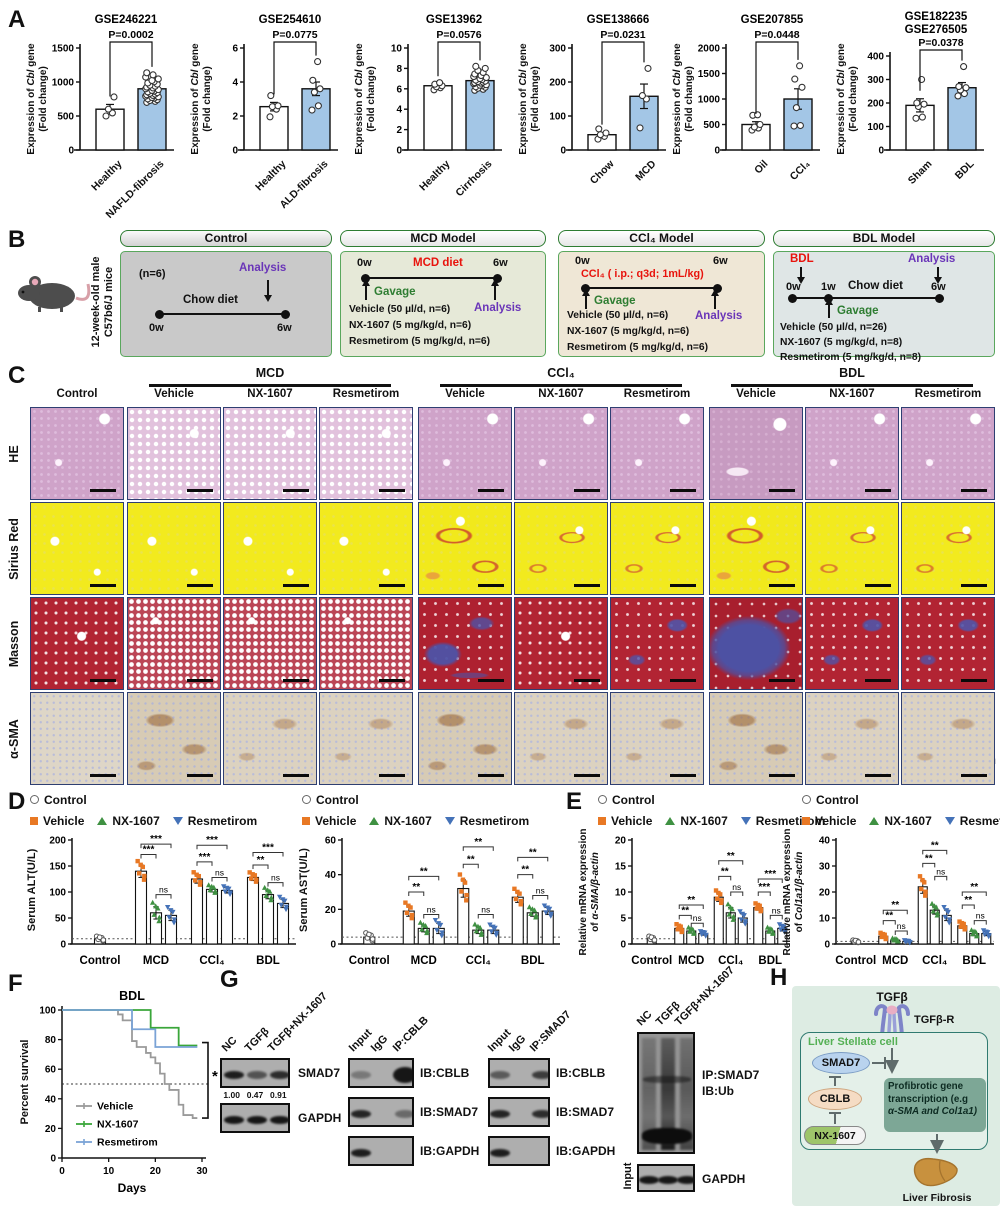 This screenshot has width=1000, height=1211. I want to click on legend-row: Vehicle NX-1607 Resmetirom, so click(901, 820).